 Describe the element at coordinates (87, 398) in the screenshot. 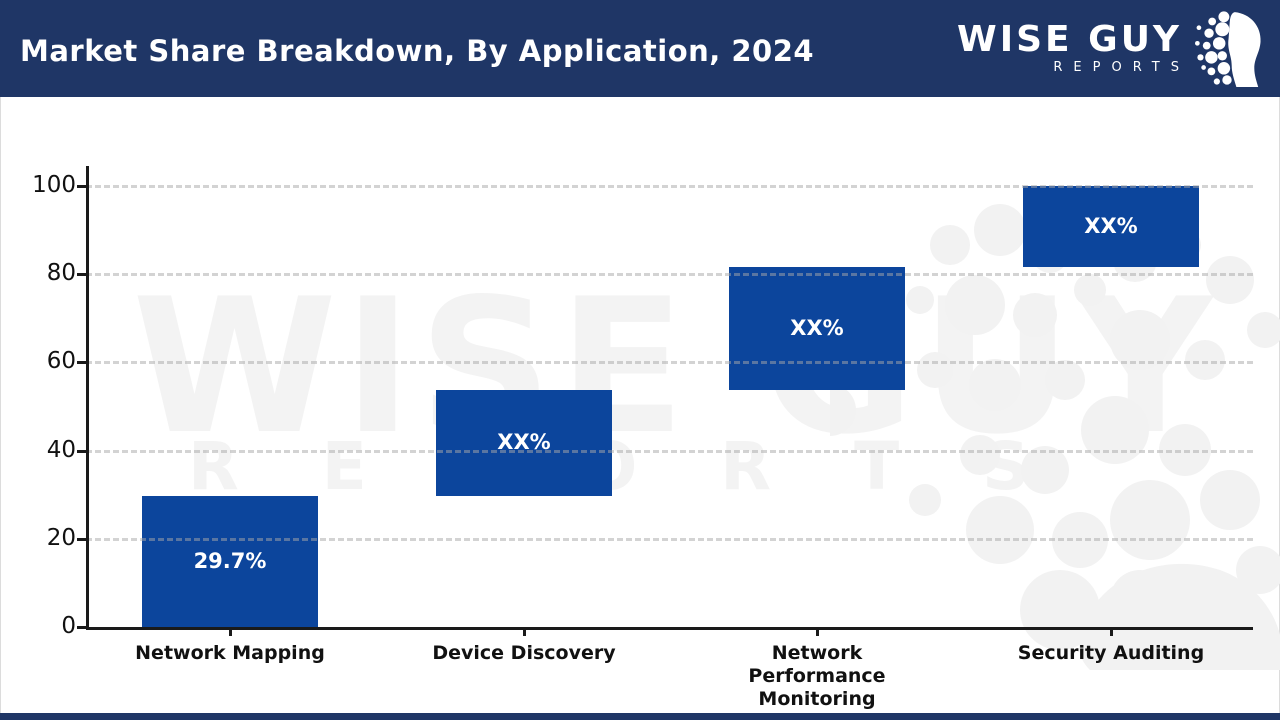

I see `y-axis-line` at that location.